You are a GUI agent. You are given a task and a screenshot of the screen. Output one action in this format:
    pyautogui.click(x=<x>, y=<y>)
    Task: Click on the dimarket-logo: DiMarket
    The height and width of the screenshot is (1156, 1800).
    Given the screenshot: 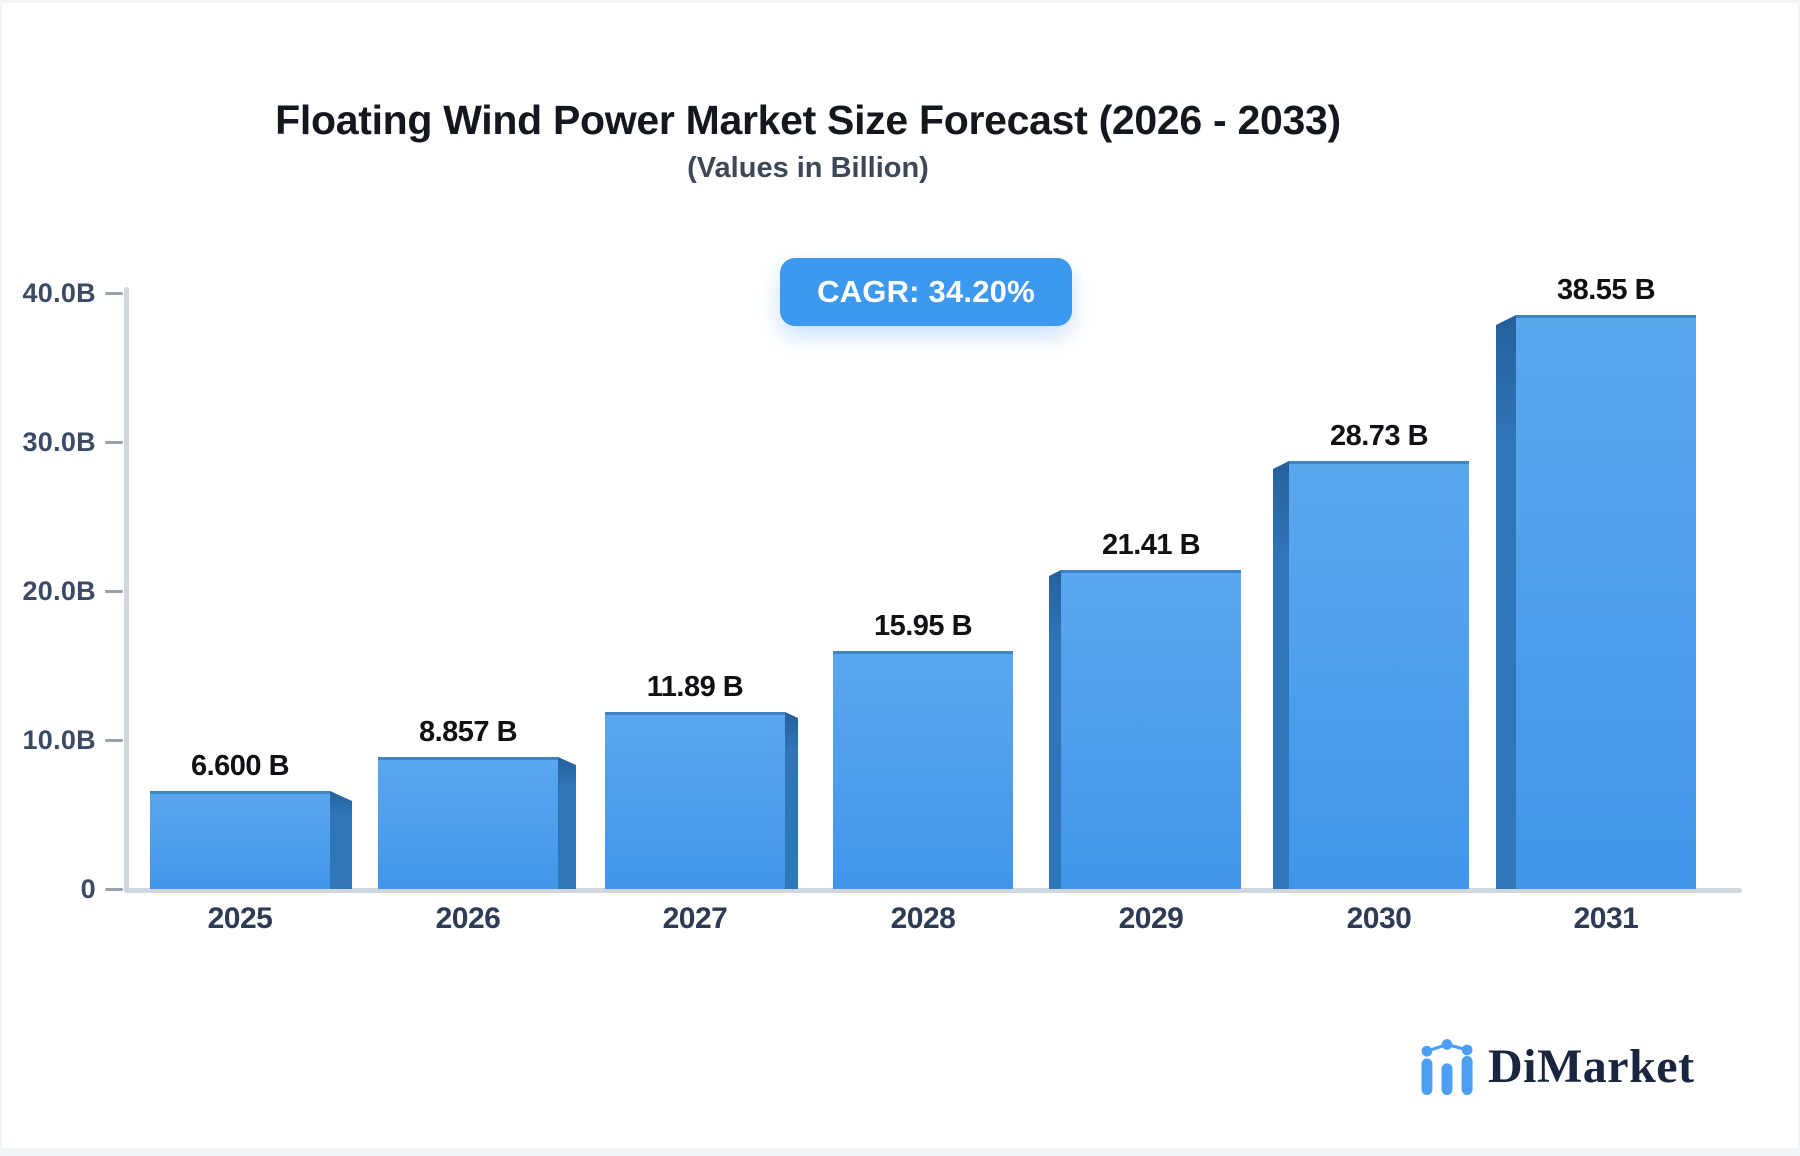 What is the action you would take?
    pyautogui.click(x=1557, y=1067)
    